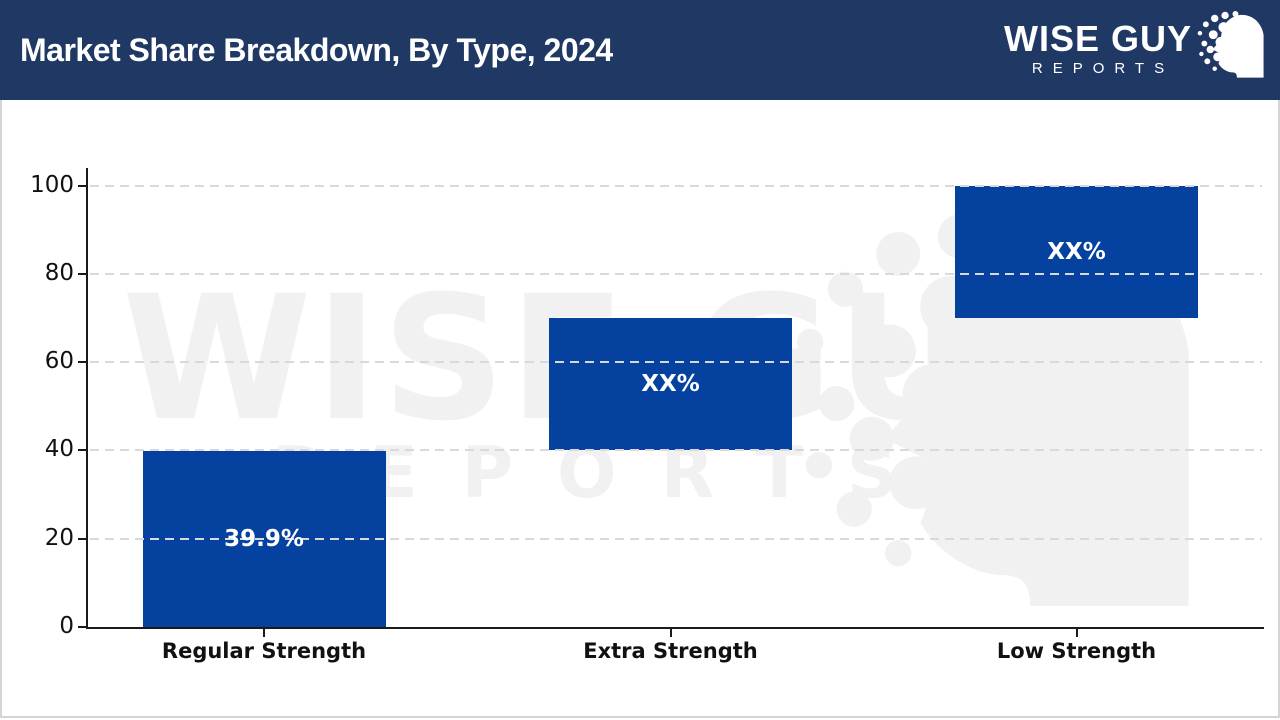  Describe the element at coordinates (1076, 633) in the screenshot. I see `x-axis-tick-low-strength` at that location.